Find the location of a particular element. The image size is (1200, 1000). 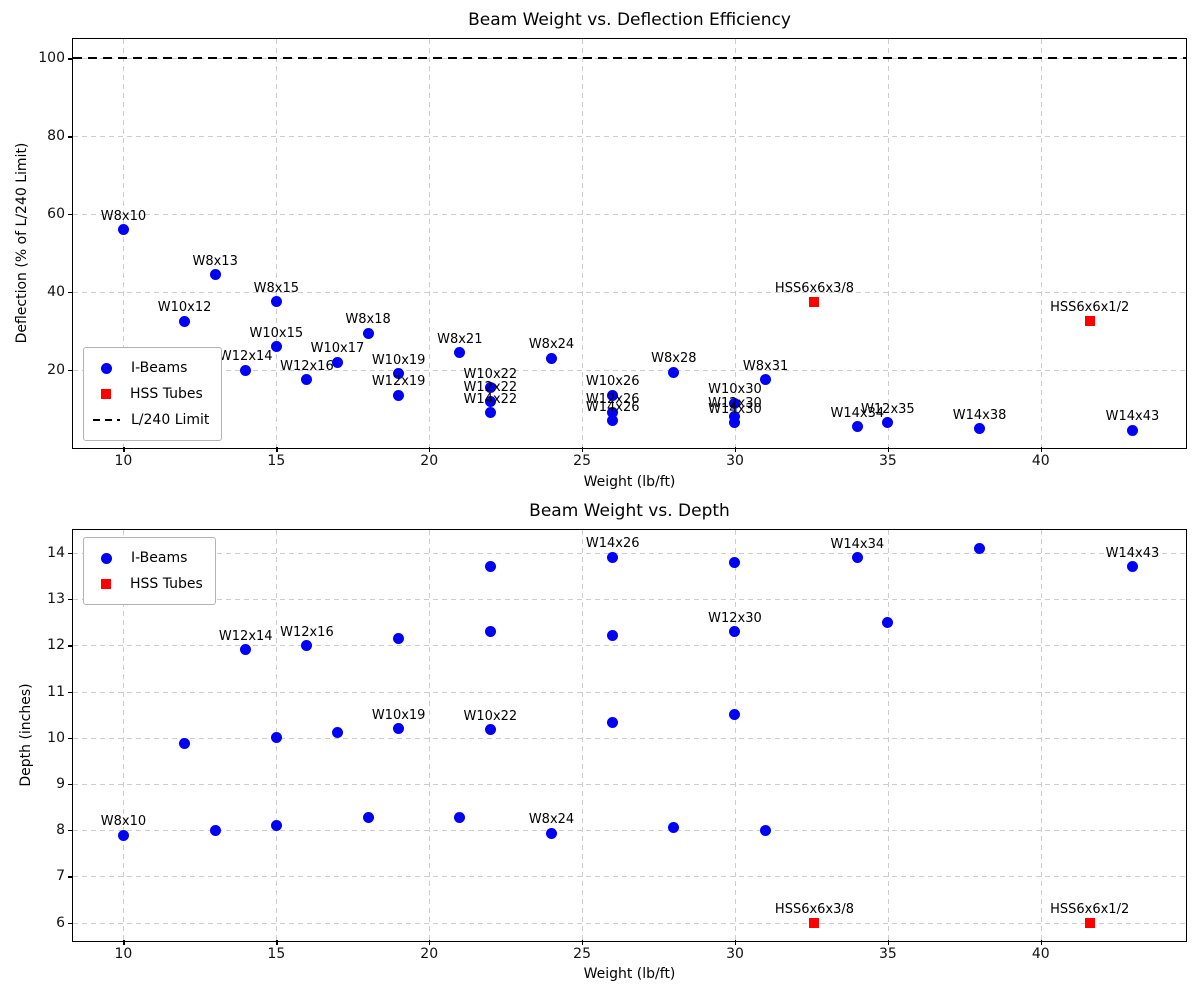

point-label-w8x31: W8x31 is located at coordinates (765, 366).